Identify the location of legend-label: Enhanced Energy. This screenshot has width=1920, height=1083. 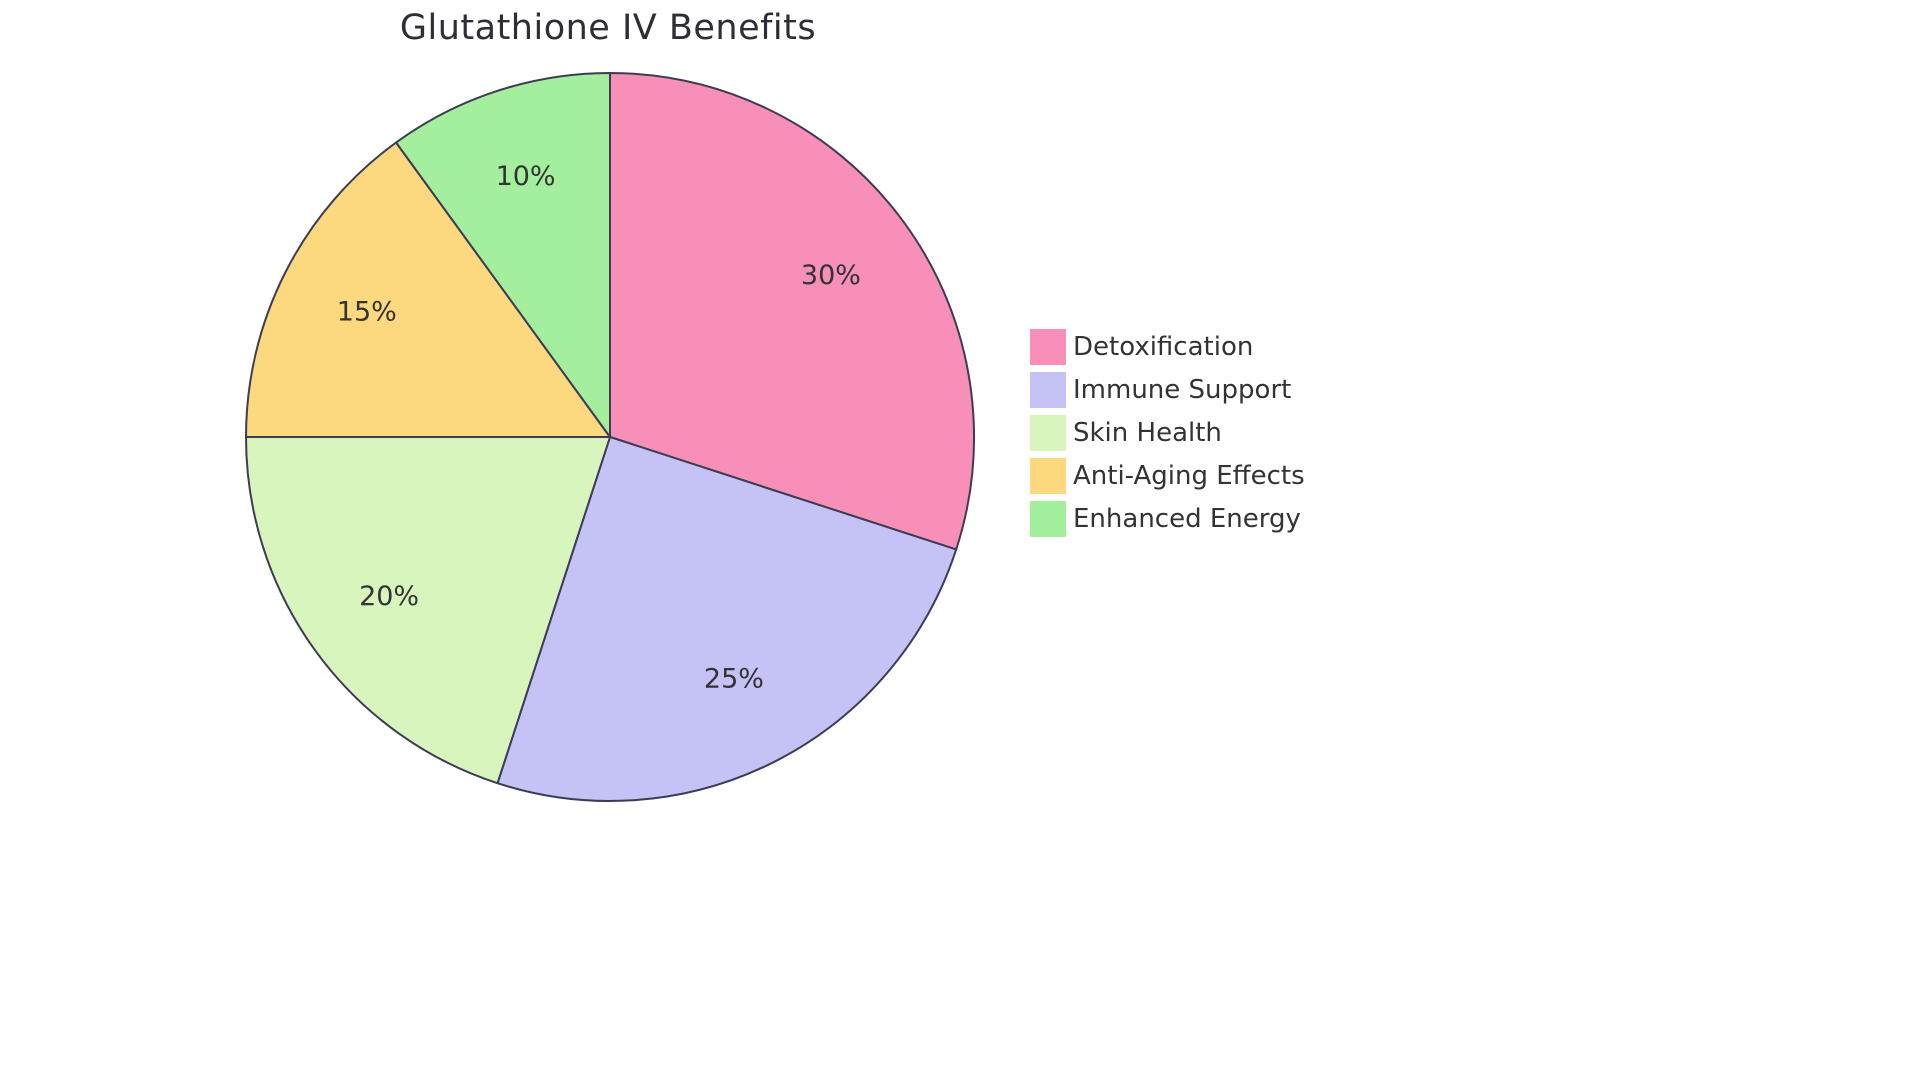
(1187, 519).